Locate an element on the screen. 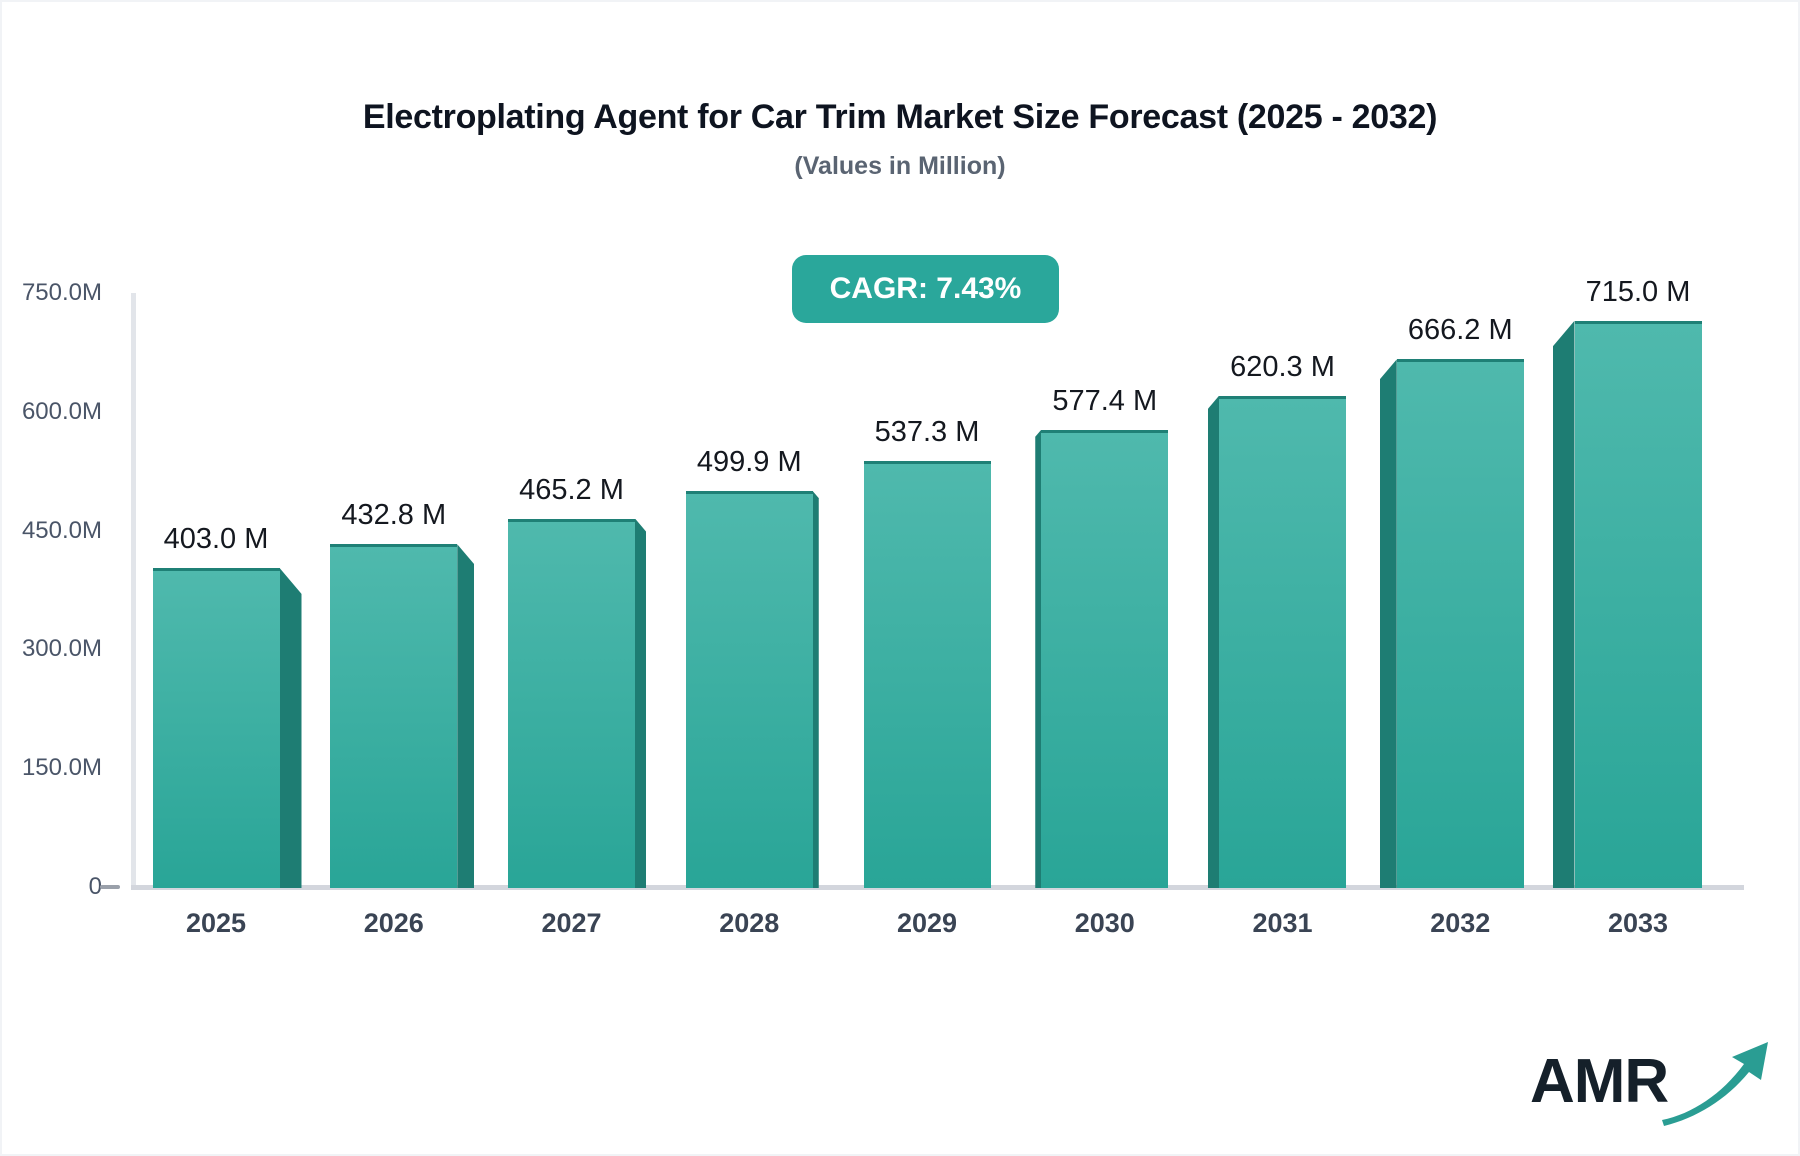 This screenshot has height=1156, width=1800. bar-value-label: 499.9 M is located at coordinates (749, 462).